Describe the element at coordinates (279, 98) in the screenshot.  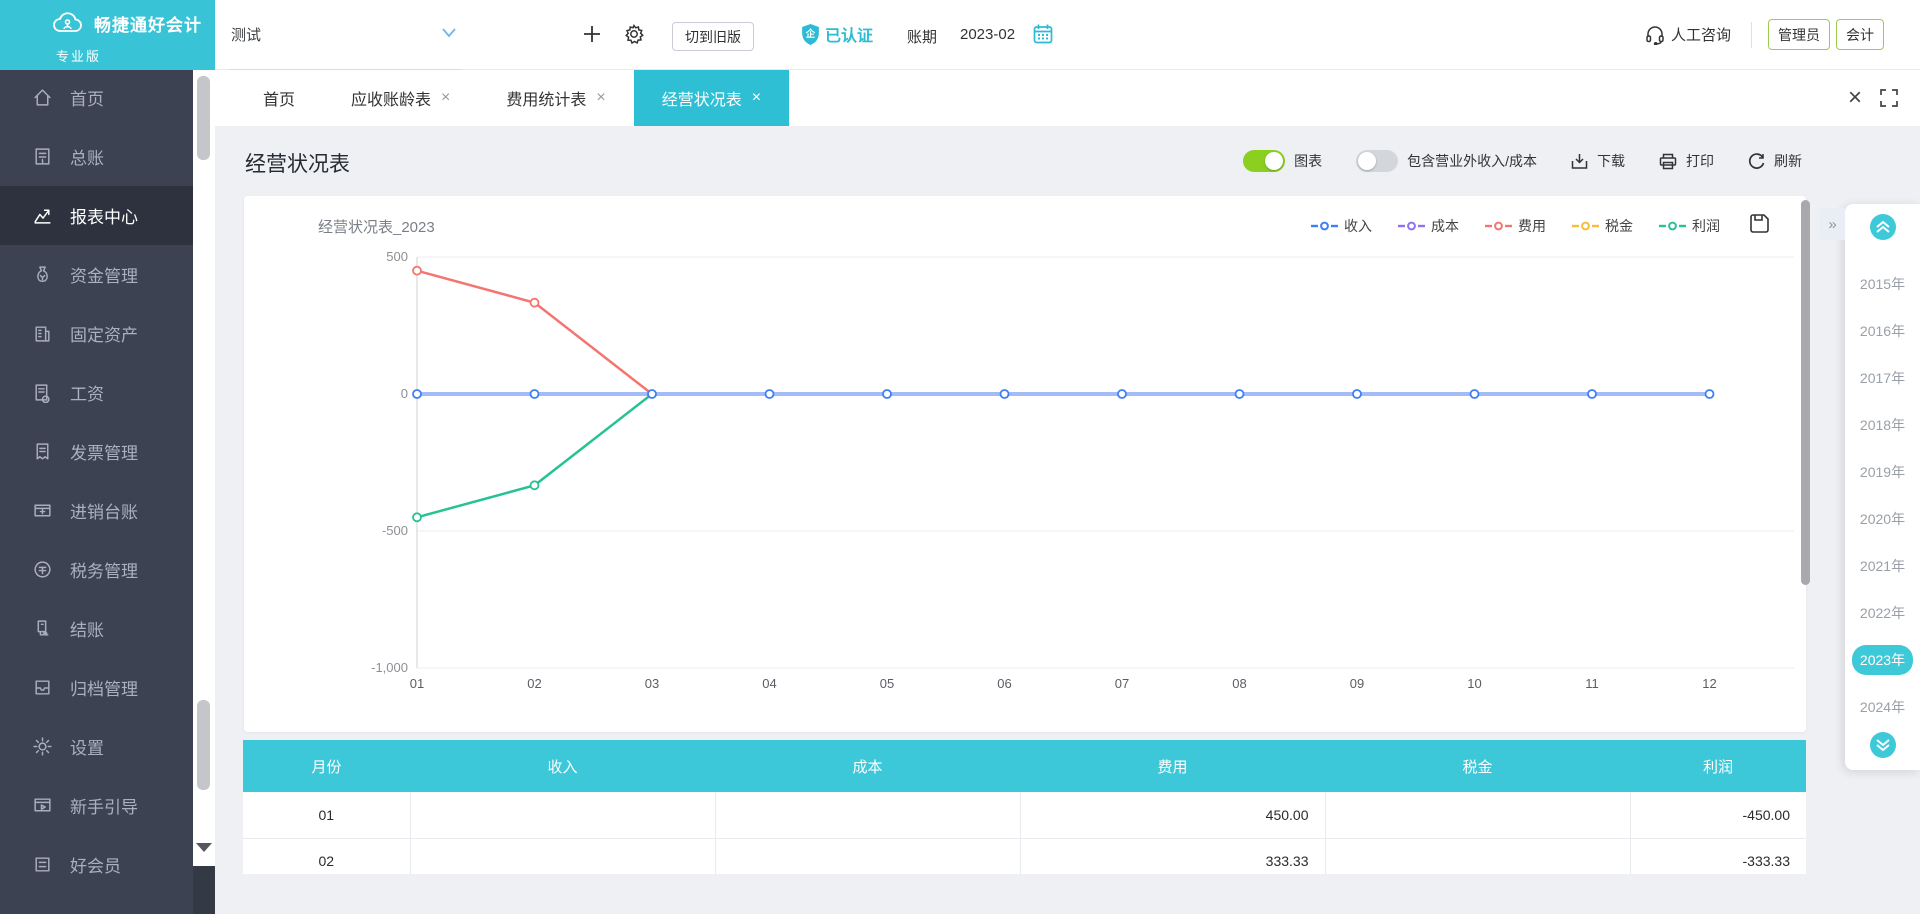
I see `tab-首页: 首页` at that location.